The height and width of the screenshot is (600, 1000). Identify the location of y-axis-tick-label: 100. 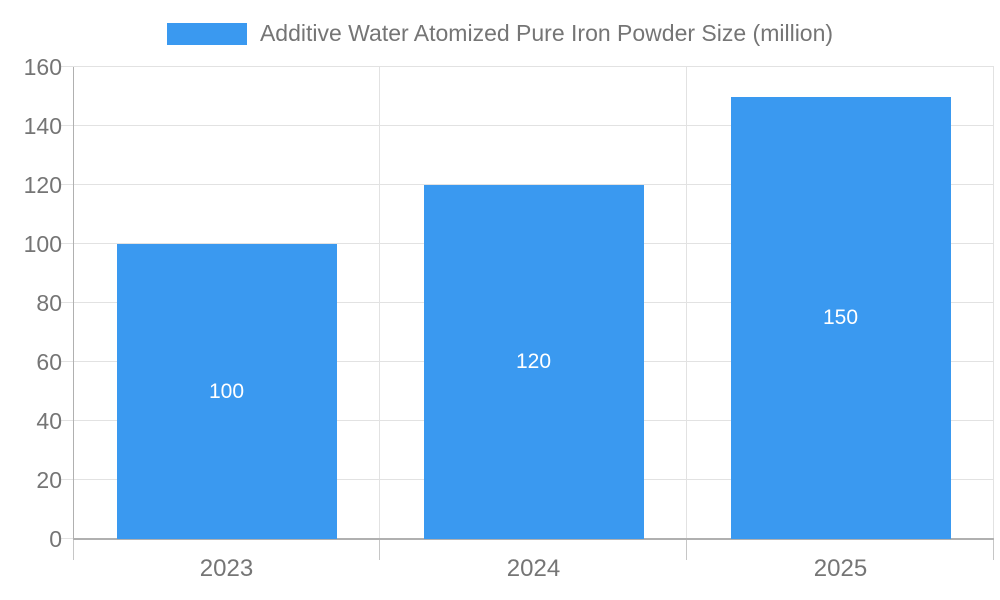
(42, 244).